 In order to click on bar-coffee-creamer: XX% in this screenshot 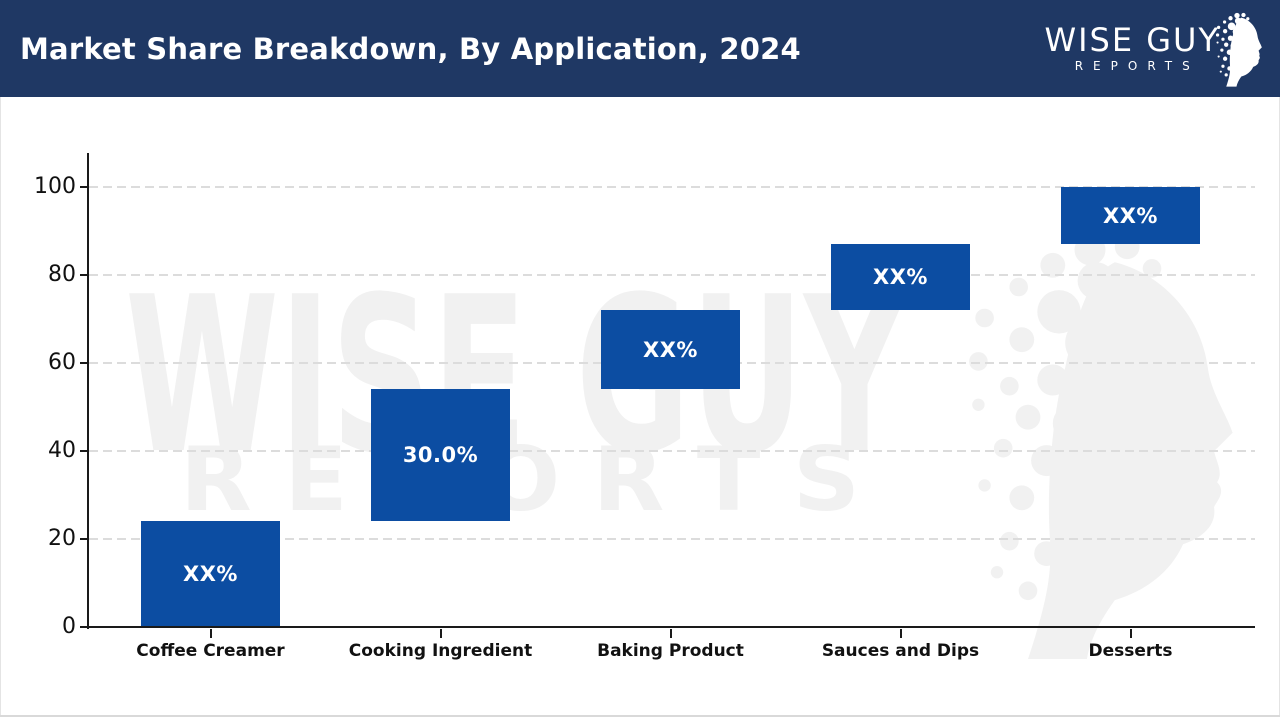, I will do `click(210, 574)`.